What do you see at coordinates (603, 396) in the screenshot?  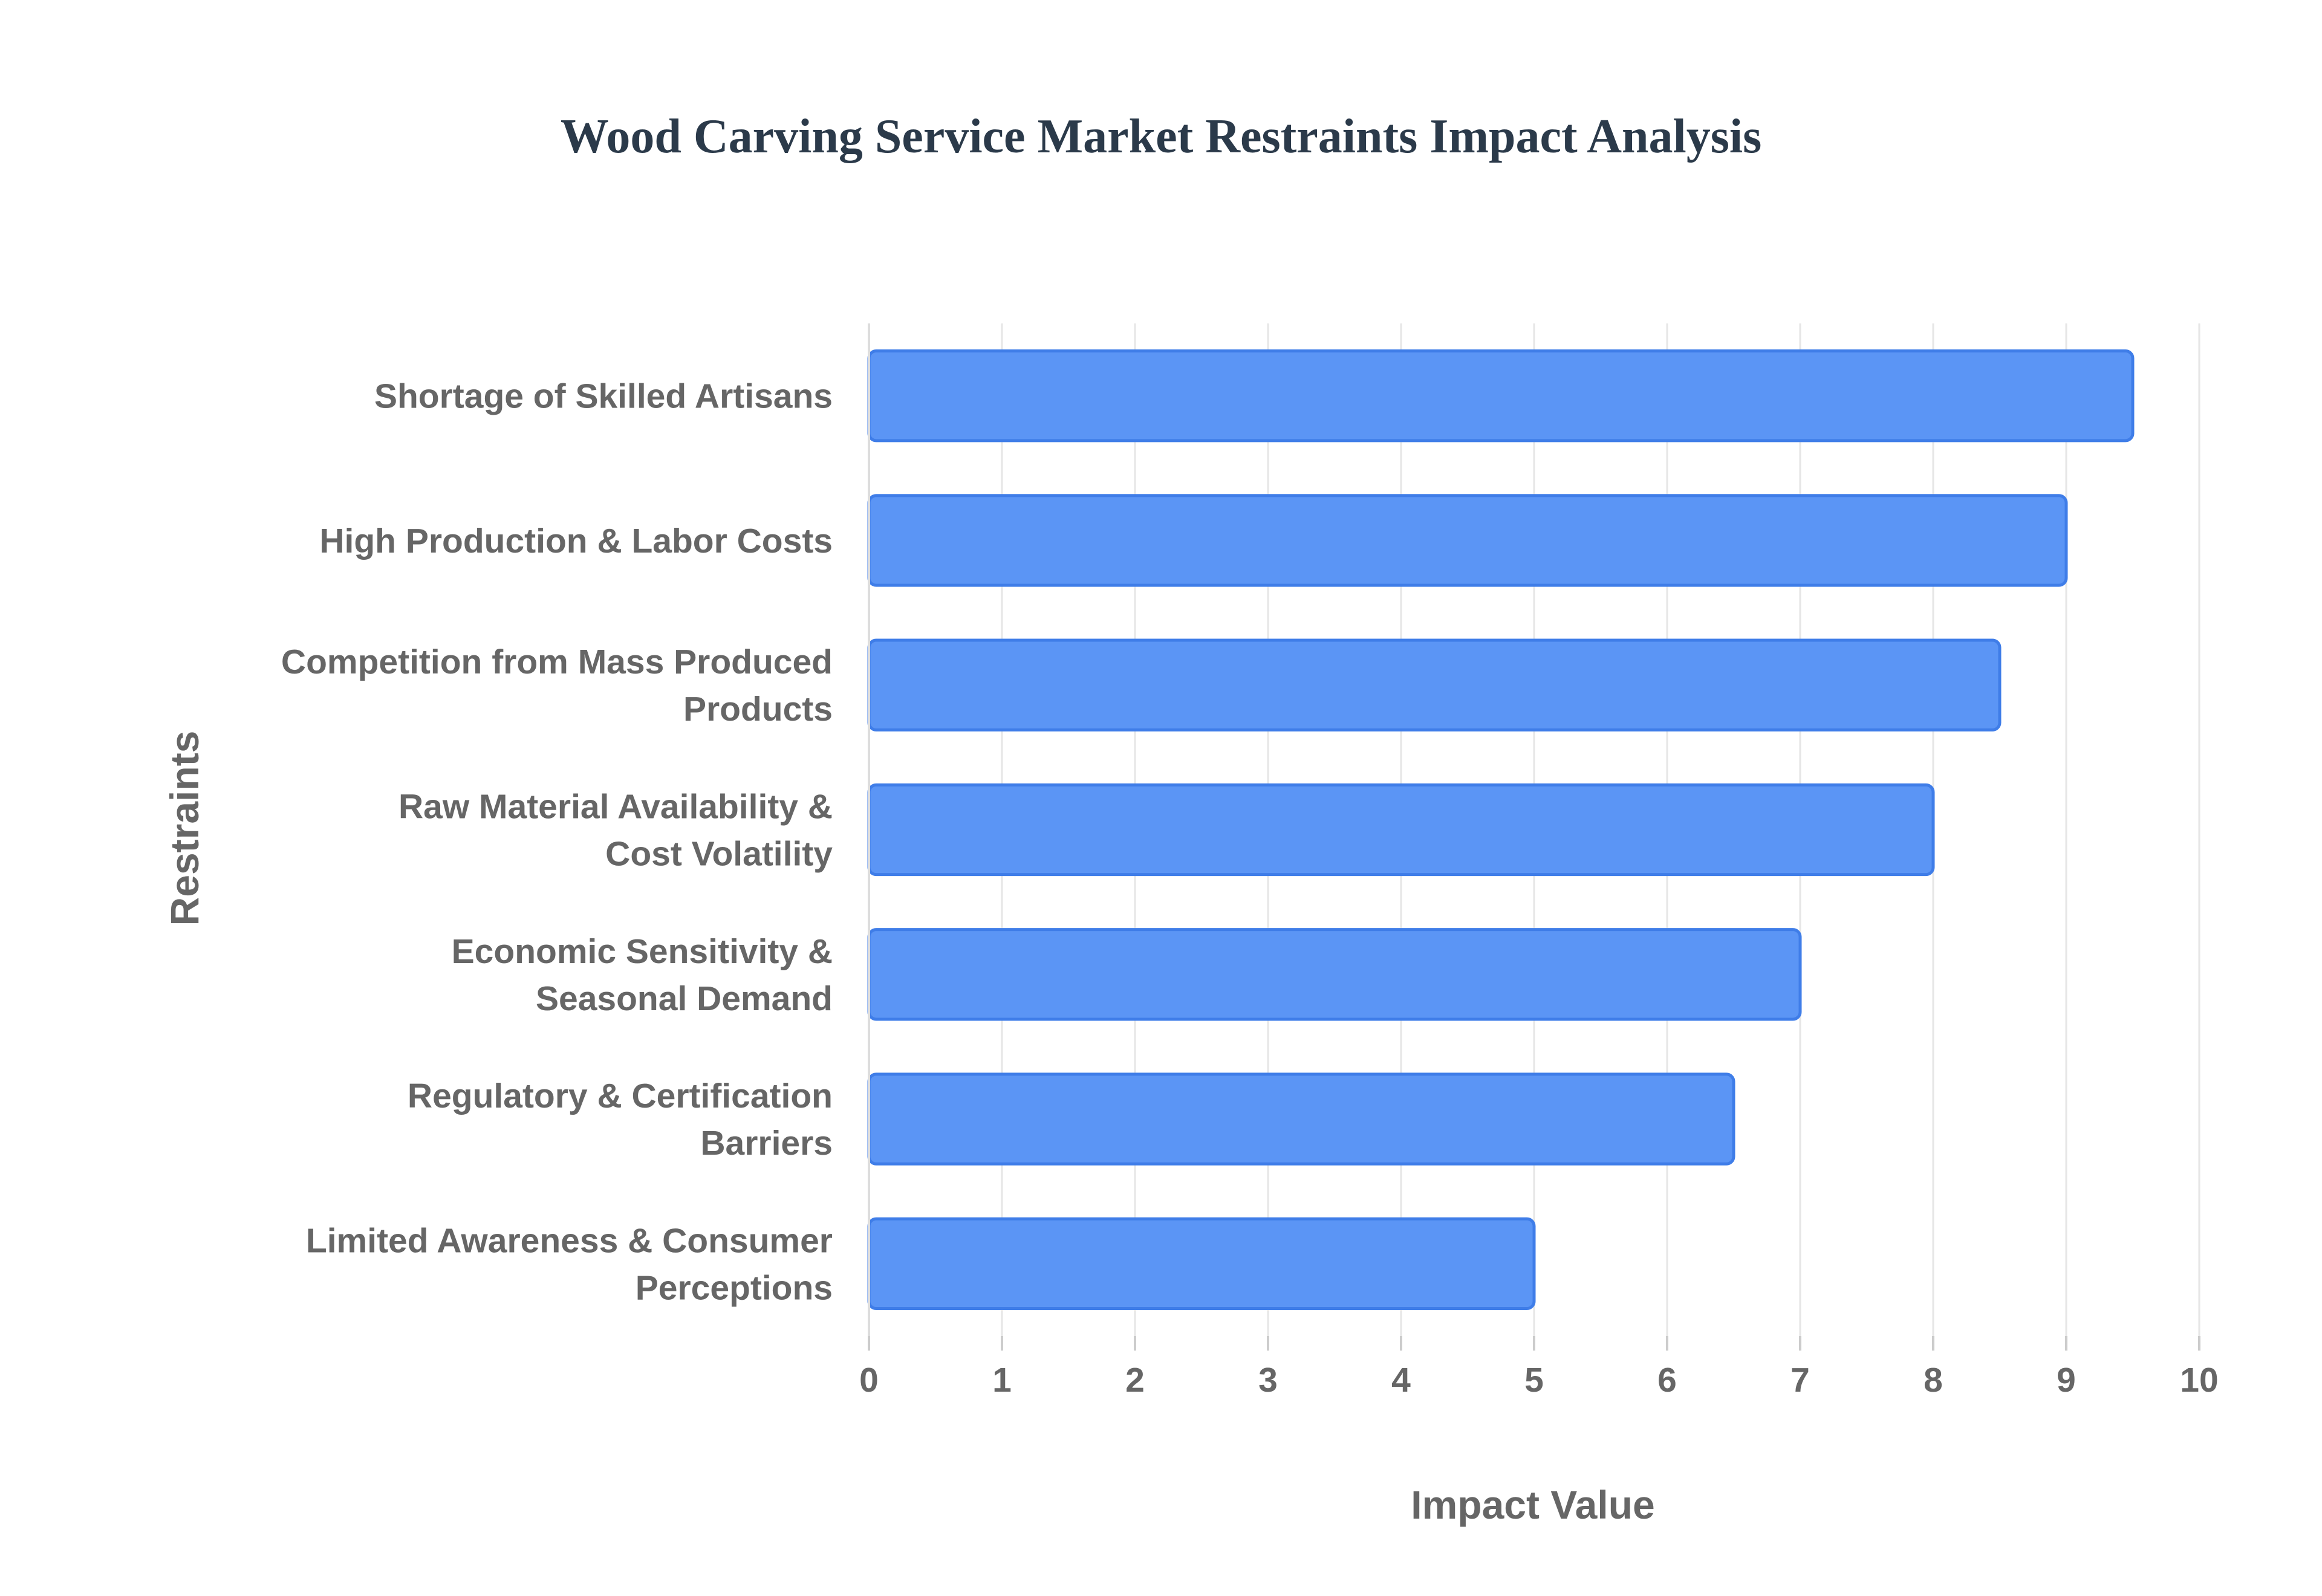 I see `category-label-1: Shortage of Skilled Artisans` at bounding box center [603, 396].